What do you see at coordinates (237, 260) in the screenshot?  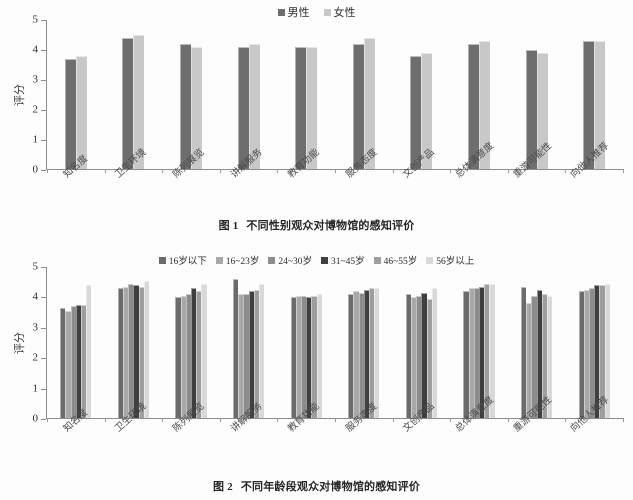 I see `legend-item-2: 16~23岁` at bounding box center [237, 260].